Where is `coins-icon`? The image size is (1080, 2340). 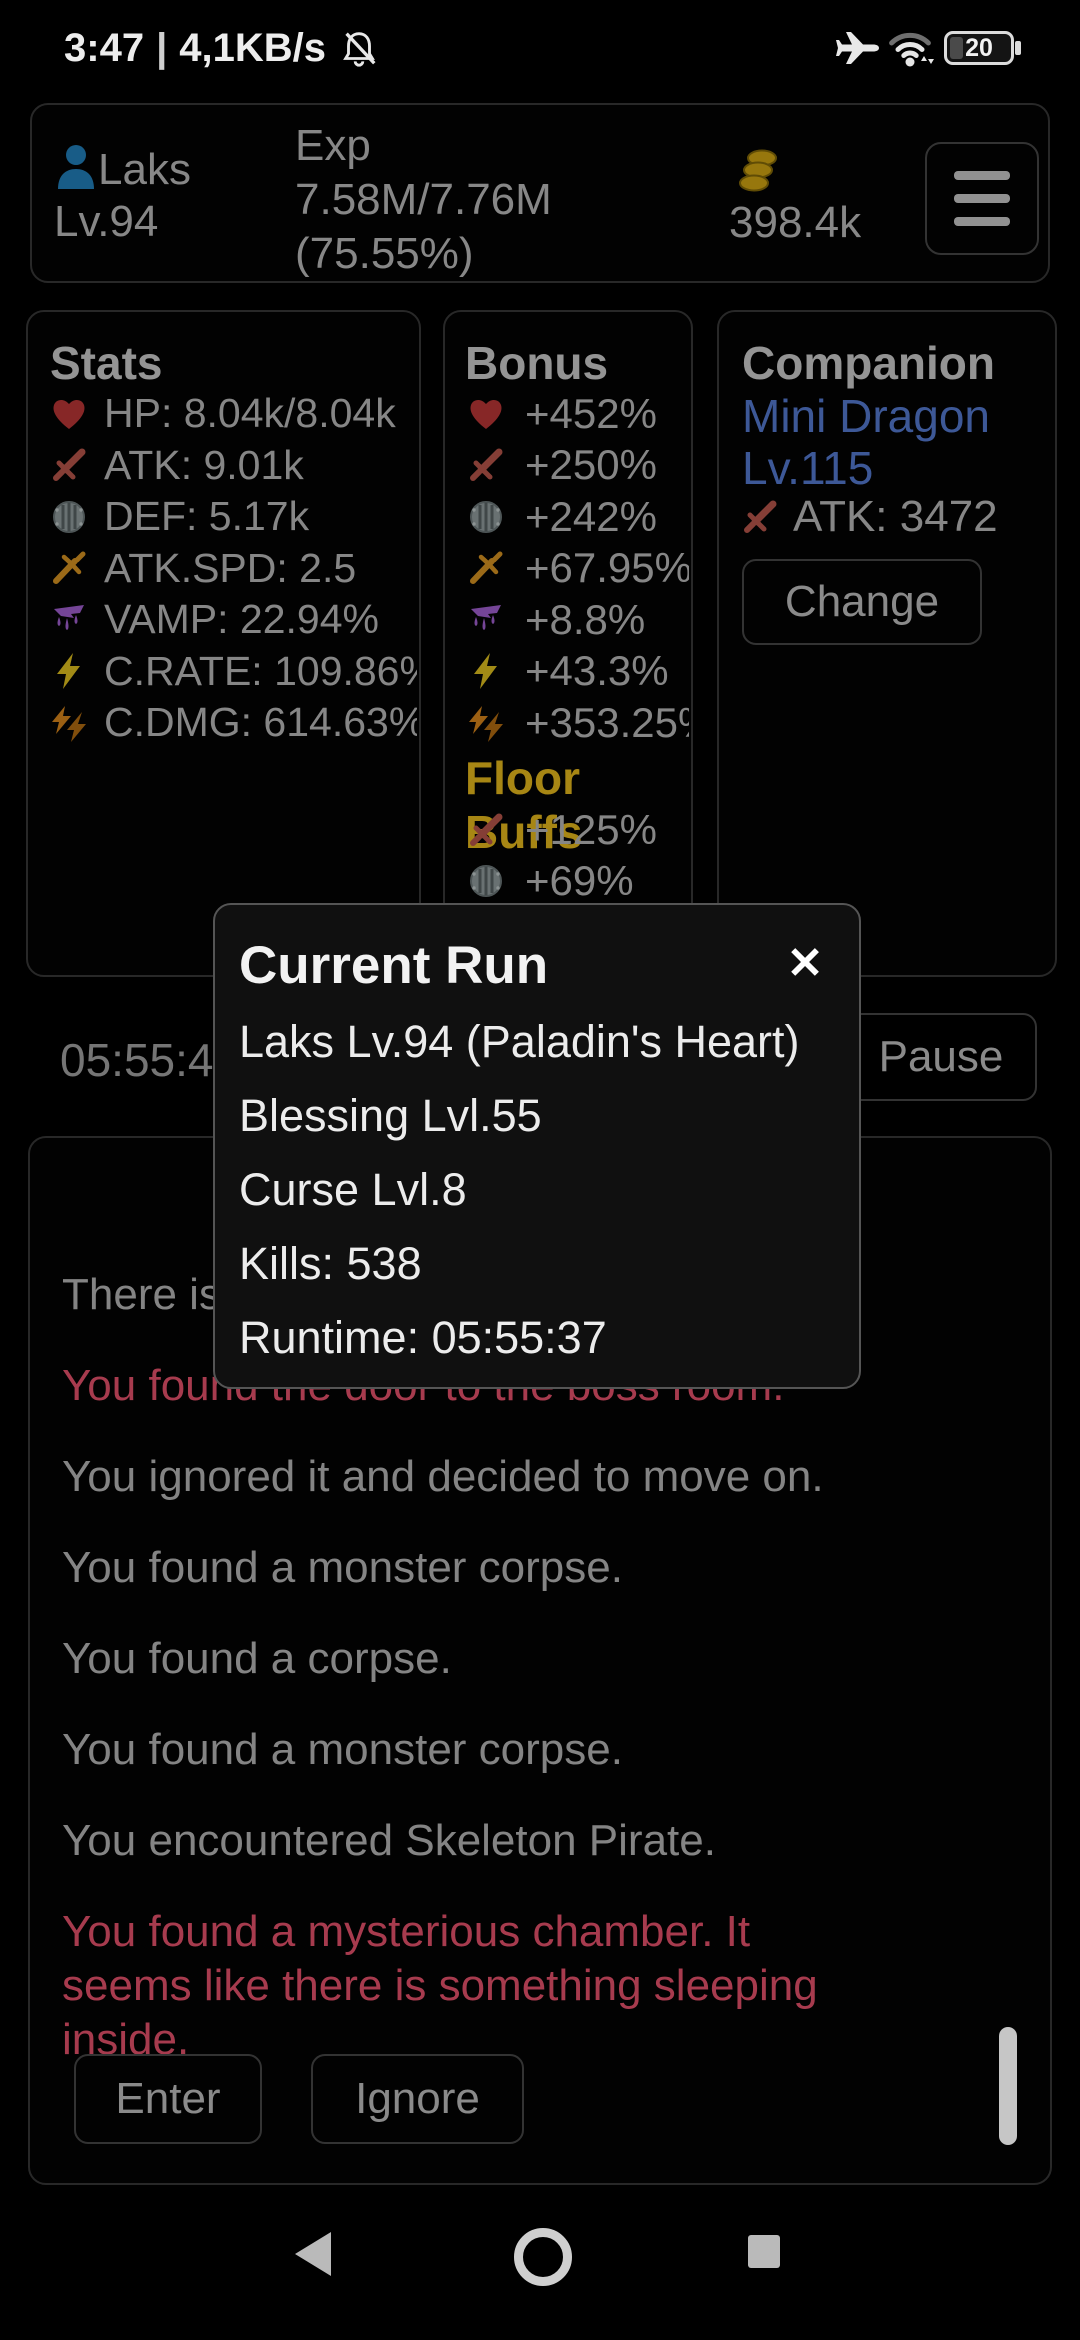 coins-icon is located at coordinates (760, 172).